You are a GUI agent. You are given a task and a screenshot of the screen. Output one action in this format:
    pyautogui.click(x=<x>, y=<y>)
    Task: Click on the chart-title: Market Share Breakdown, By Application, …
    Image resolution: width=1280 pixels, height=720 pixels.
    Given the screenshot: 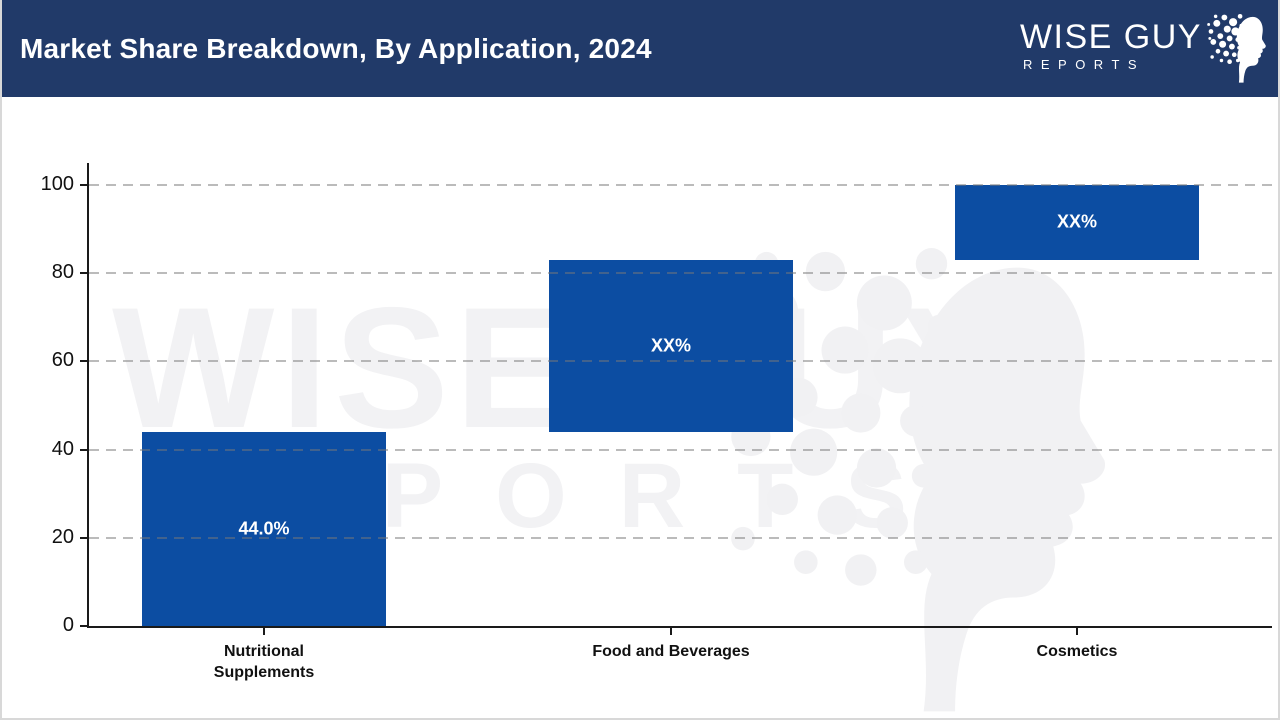 What is the action you would take?
    pyautogui.click(x=336, y=48)
    